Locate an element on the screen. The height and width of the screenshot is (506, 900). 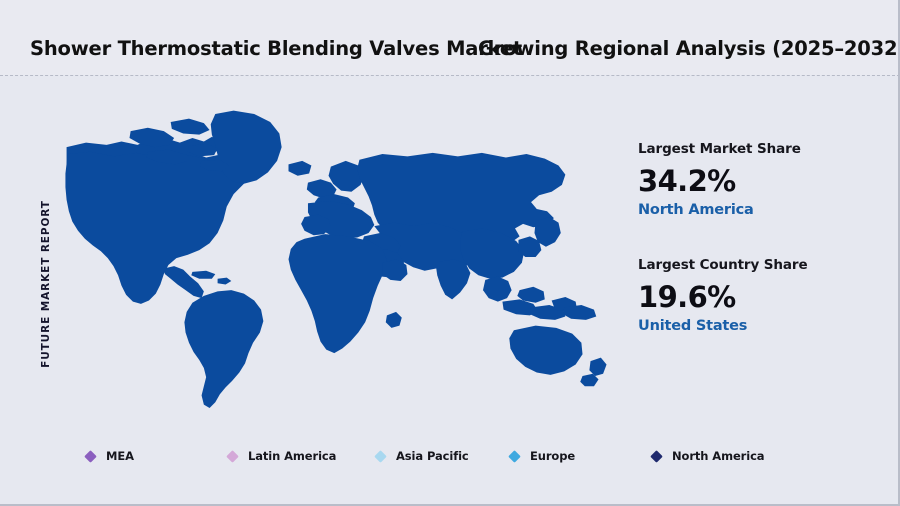
map-indonesia-sumatra is located at coordinates (520, 307).